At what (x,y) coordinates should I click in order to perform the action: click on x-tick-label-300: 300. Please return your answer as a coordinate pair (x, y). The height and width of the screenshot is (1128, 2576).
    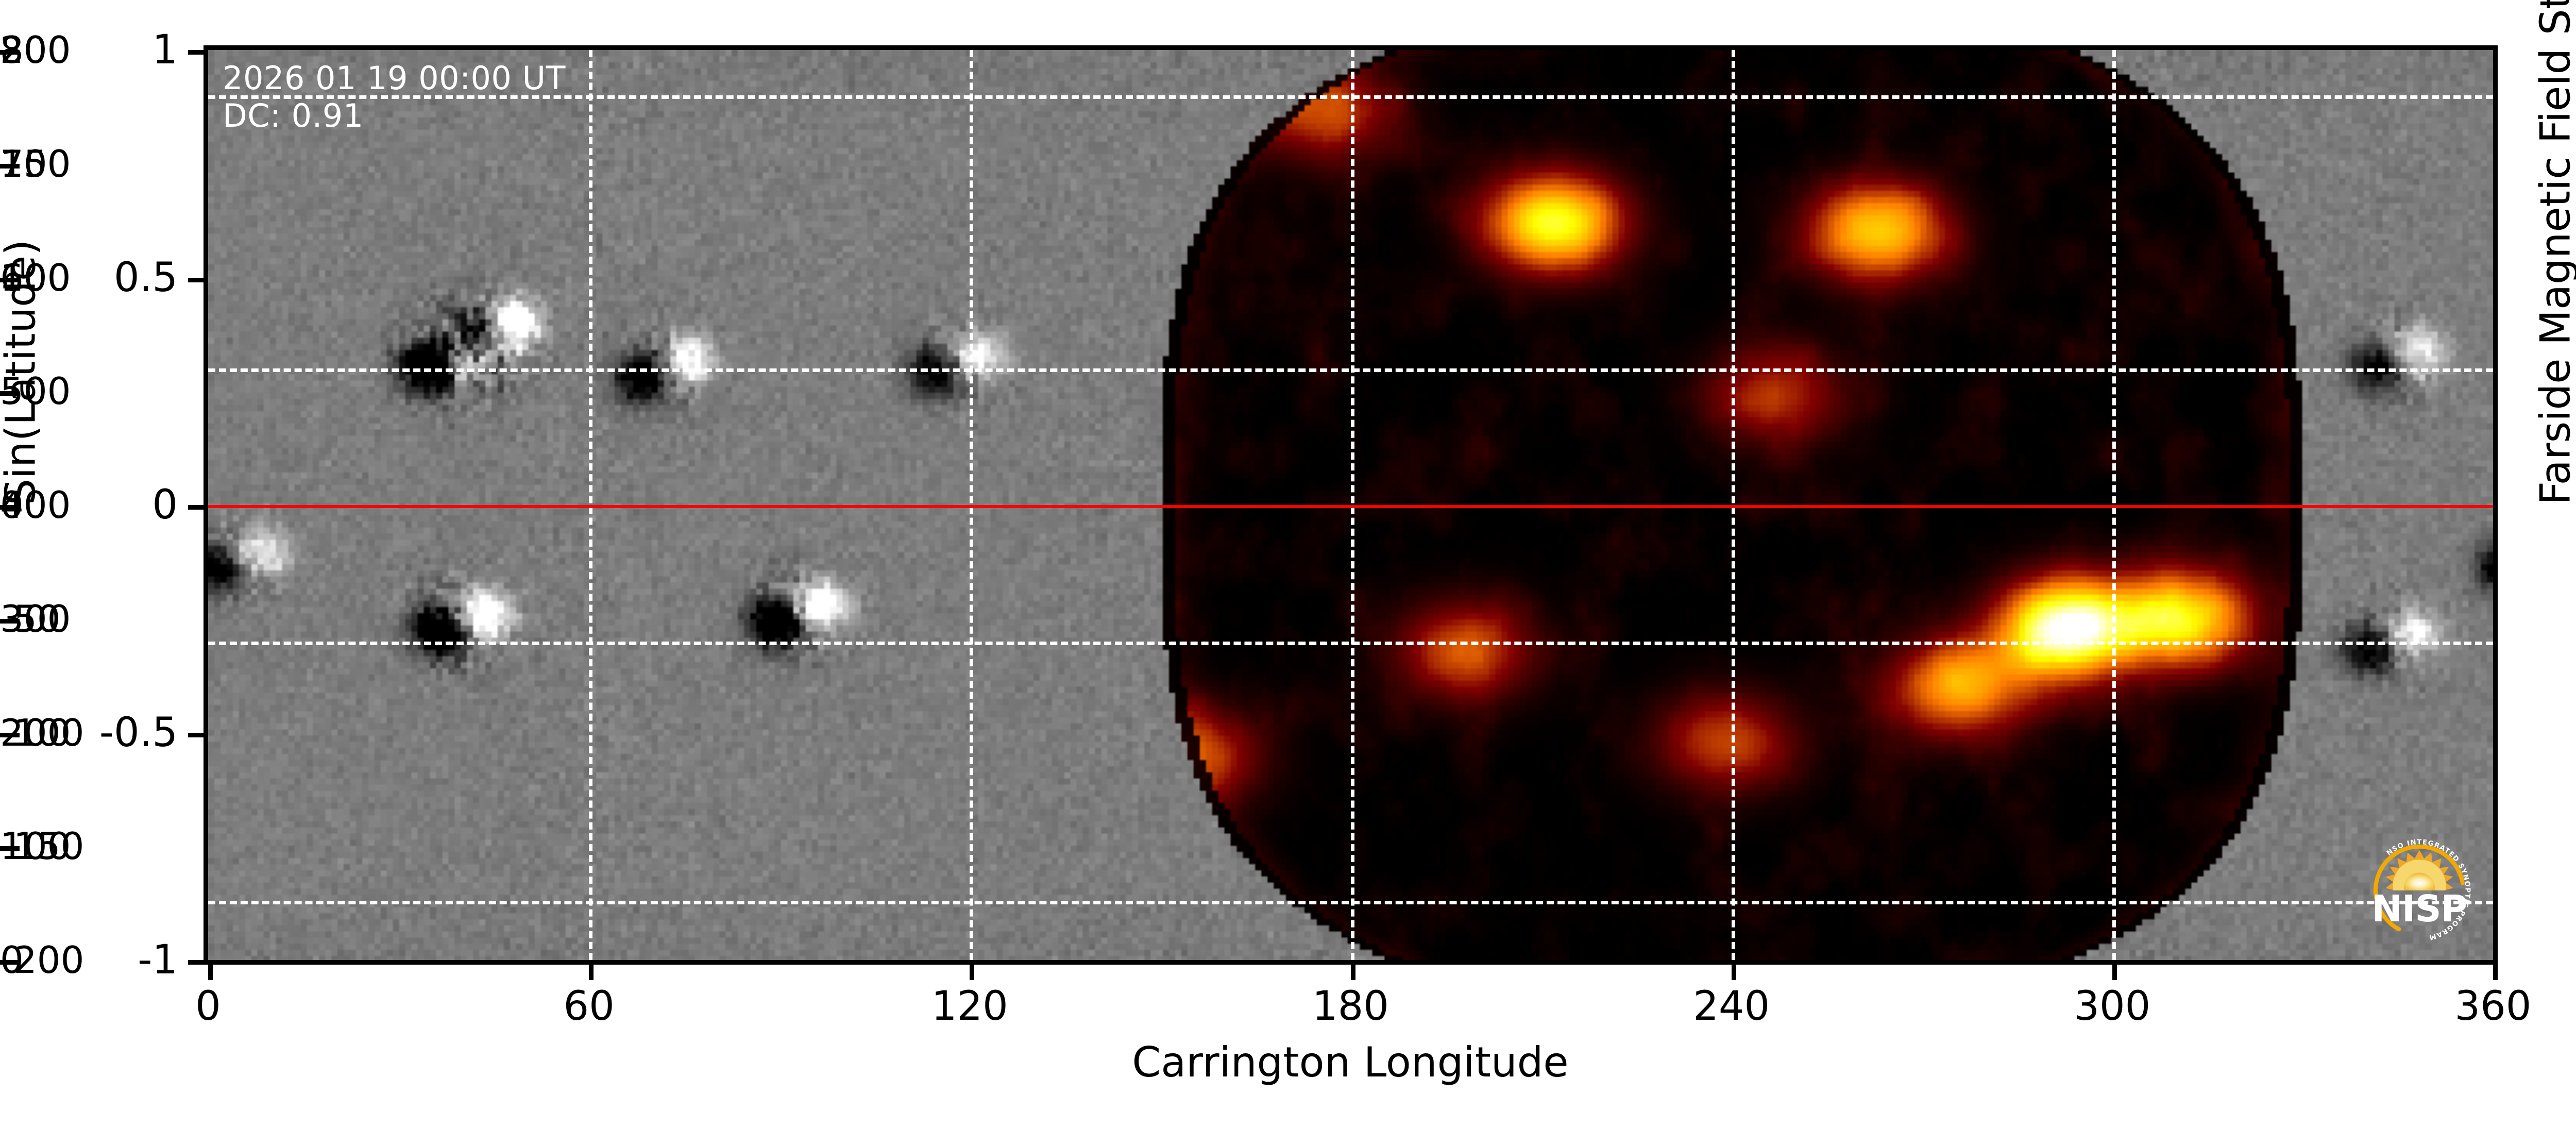
    Looking at the image, I should click on (2112, 1007).